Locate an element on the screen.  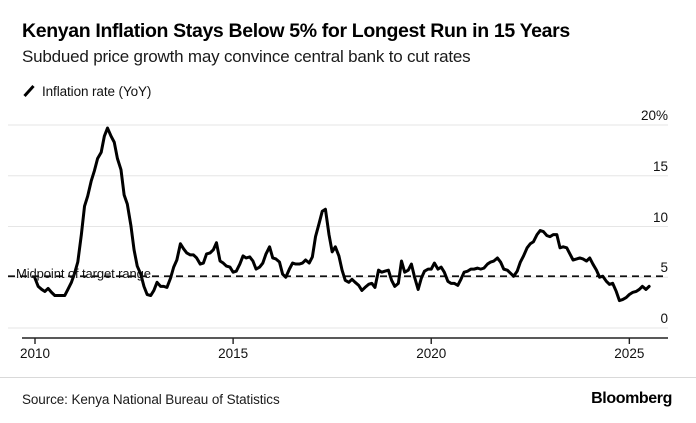
legend-item-label: Inflation rate (YoY) is located at coordinates (97, 91).